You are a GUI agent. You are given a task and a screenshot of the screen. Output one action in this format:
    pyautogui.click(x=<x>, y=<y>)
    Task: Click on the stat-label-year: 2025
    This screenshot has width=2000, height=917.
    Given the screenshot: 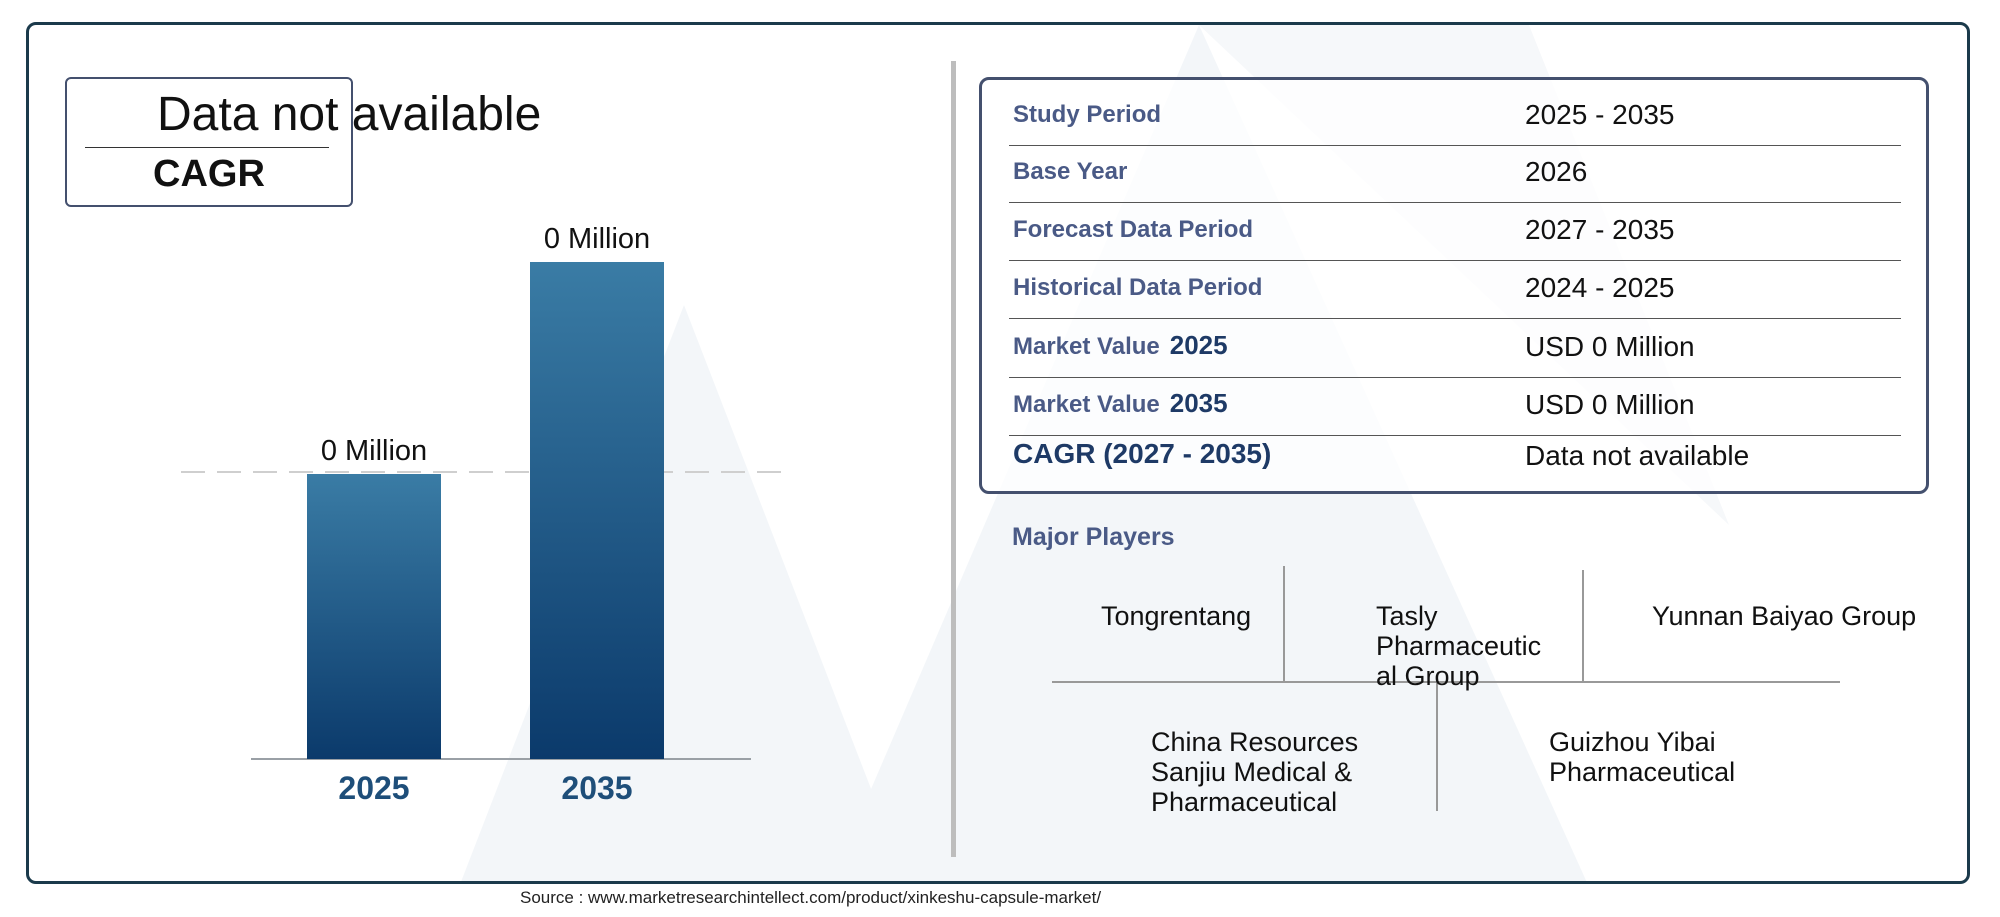 What is the action you would take?
    pyautogui.click(x=1198, y=345)
    